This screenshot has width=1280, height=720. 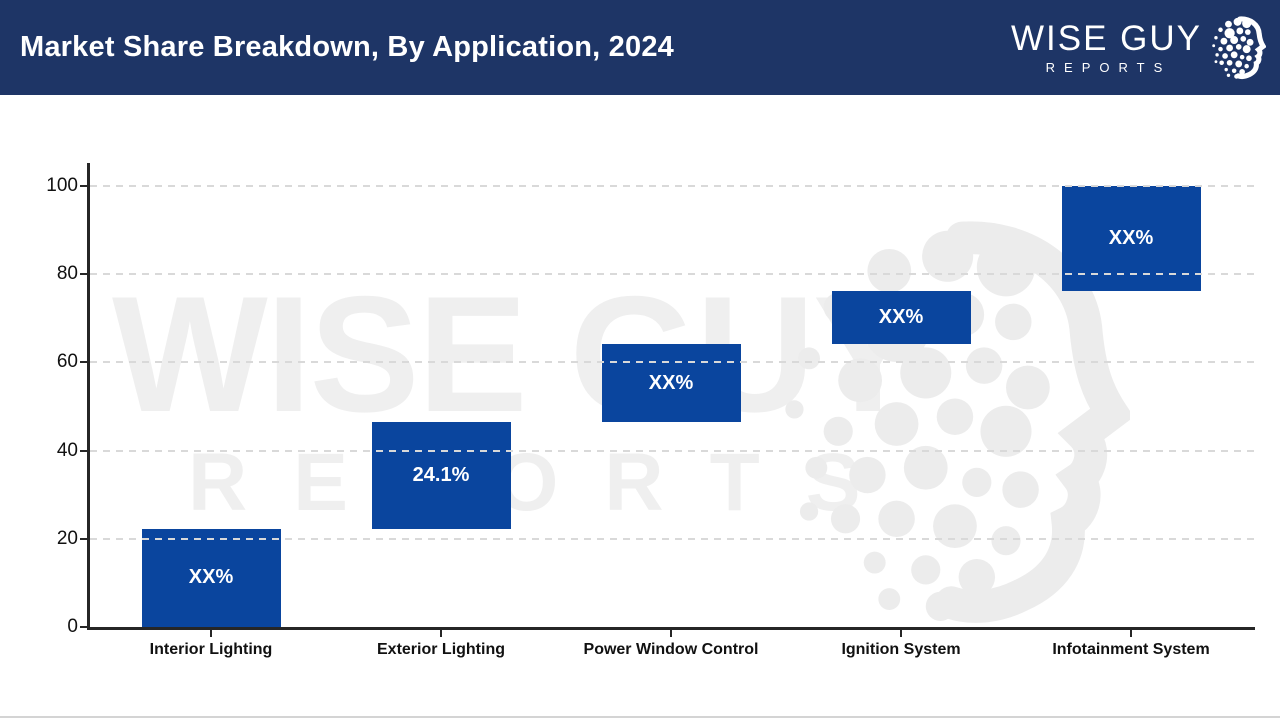 I want to click on logo-wordmark: WISE GUY, so click(x=1106, y=38).